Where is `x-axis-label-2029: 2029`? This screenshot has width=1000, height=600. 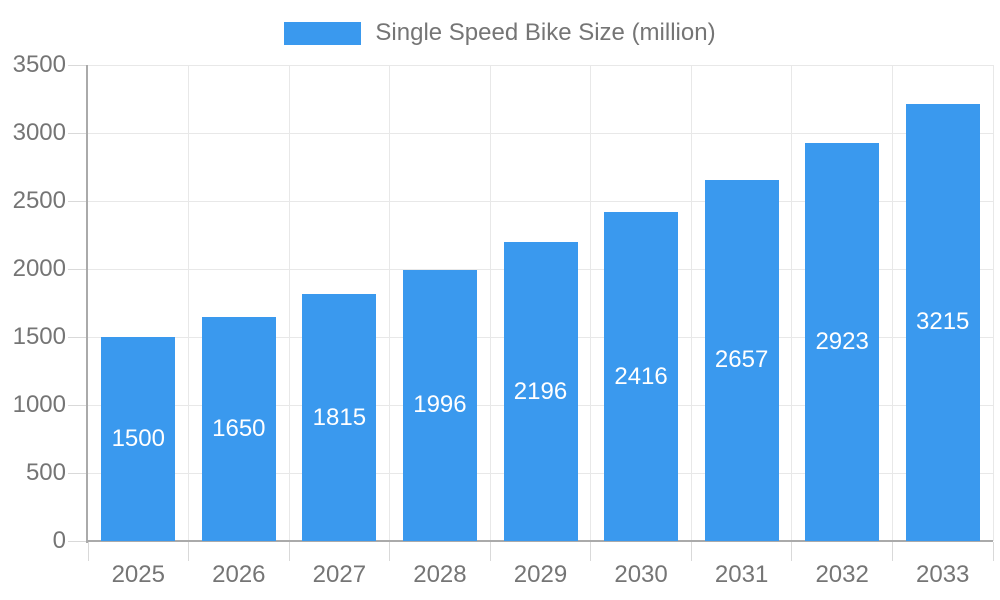 x-axis-label-2029: 2029 is located at coordinates (540, 574).